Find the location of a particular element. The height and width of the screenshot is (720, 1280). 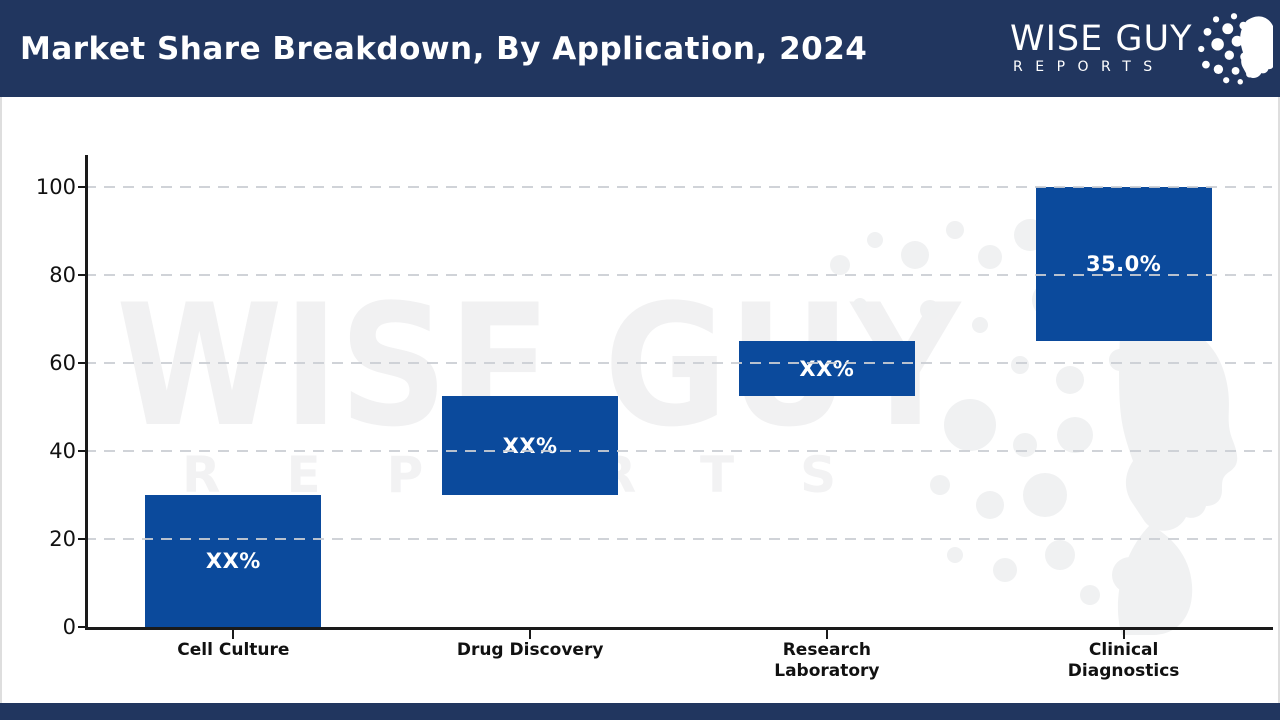

x-tick-label-line: Clinical is located at coordinates (1123, 650).